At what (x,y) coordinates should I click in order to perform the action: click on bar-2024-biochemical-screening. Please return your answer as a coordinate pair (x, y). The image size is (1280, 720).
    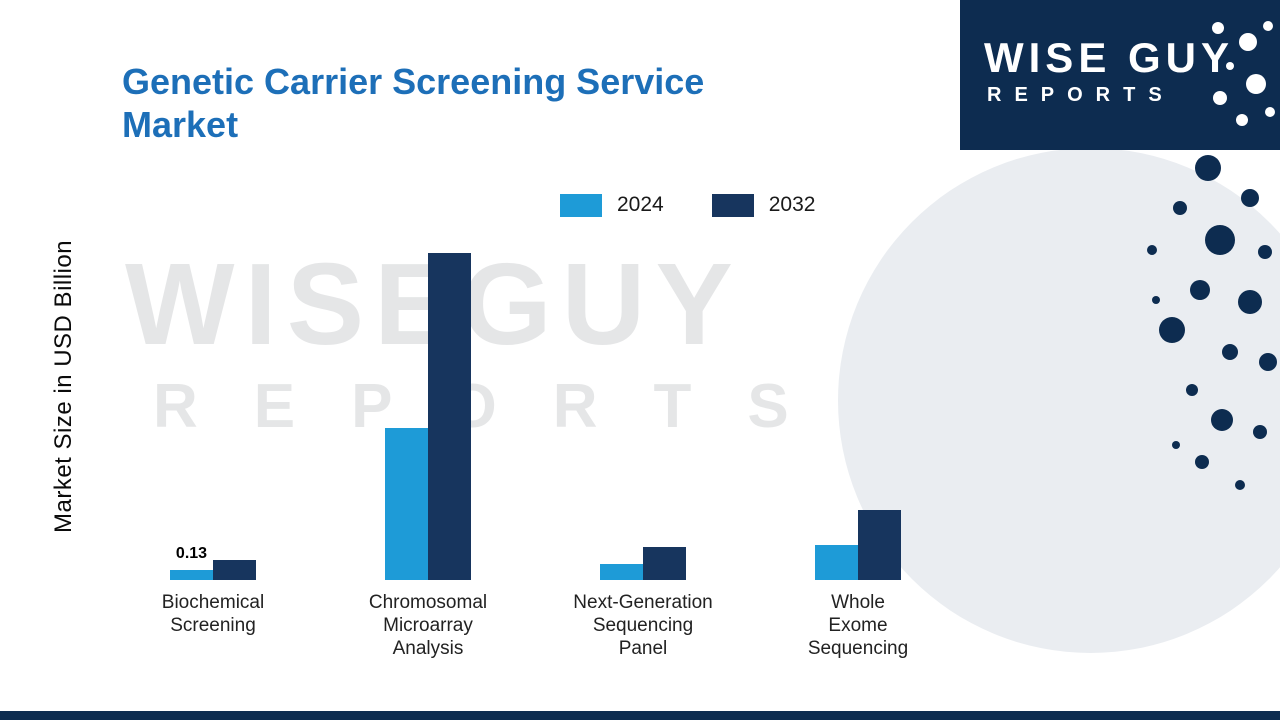
    Looking at the image, I should click on (191, 575).